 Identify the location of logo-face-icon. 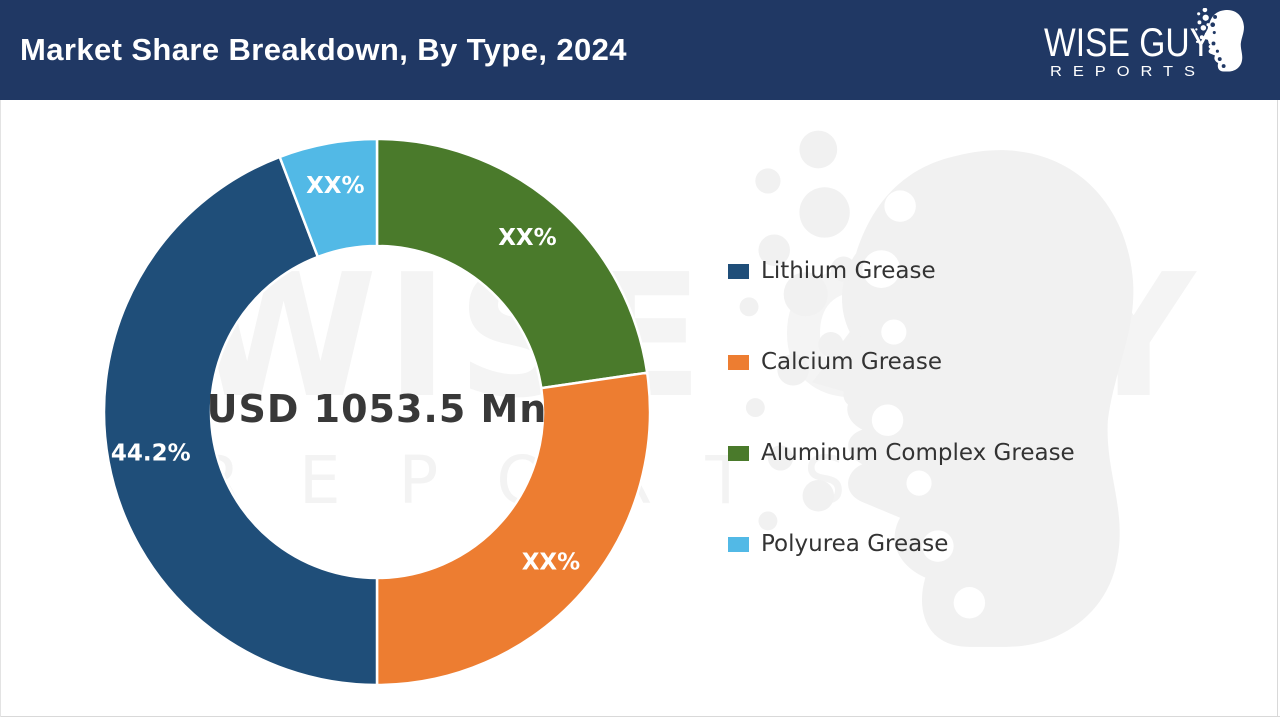
(1219, 40).